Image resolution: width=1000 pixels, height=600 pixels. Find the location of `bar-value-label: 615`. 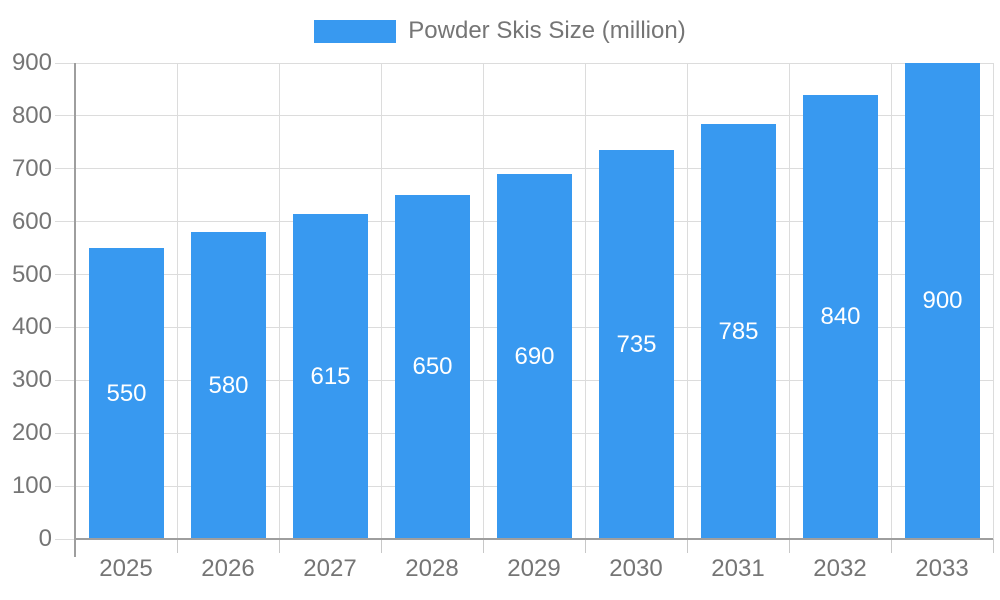

bar-value-label: 615 is located at coordinates (330, 376).